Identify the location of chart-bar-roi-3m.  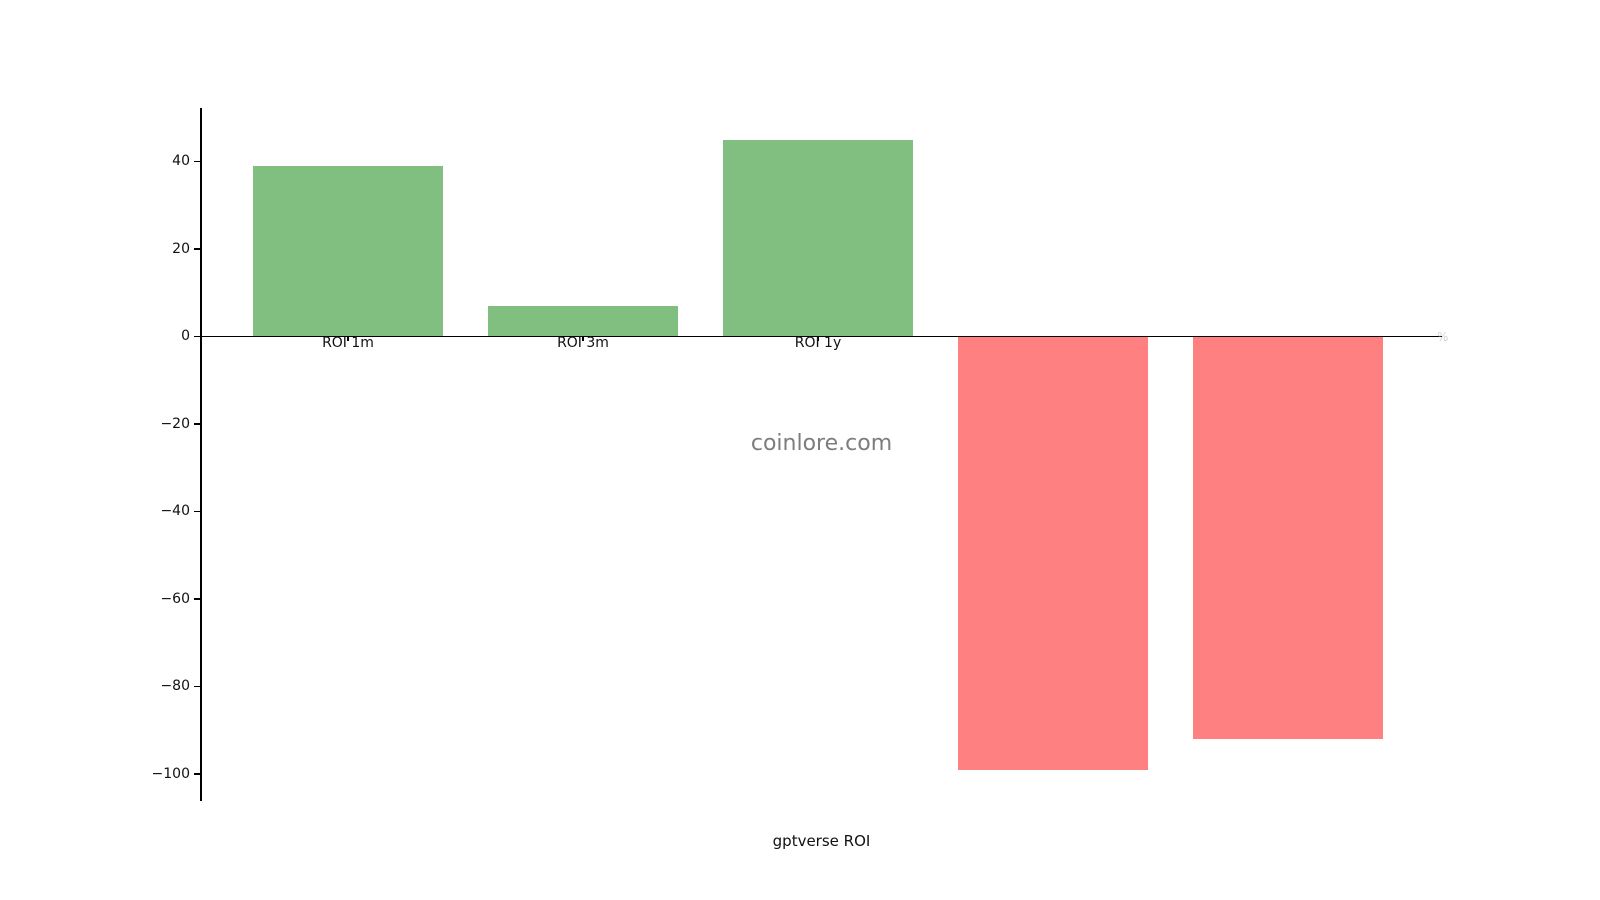
(583, 321).